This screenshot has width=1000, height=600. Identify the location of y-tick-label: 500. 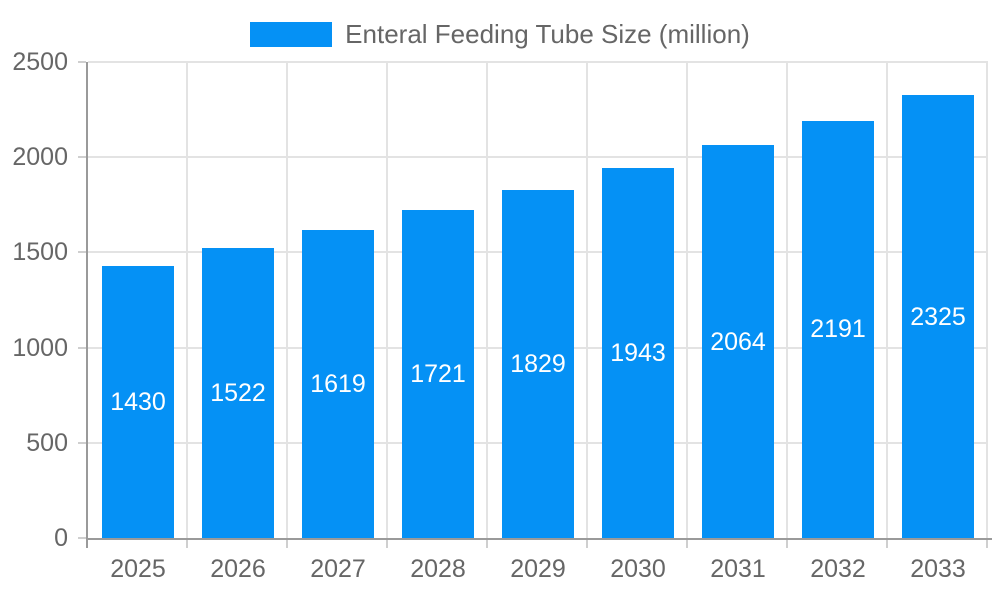
(47, 442).